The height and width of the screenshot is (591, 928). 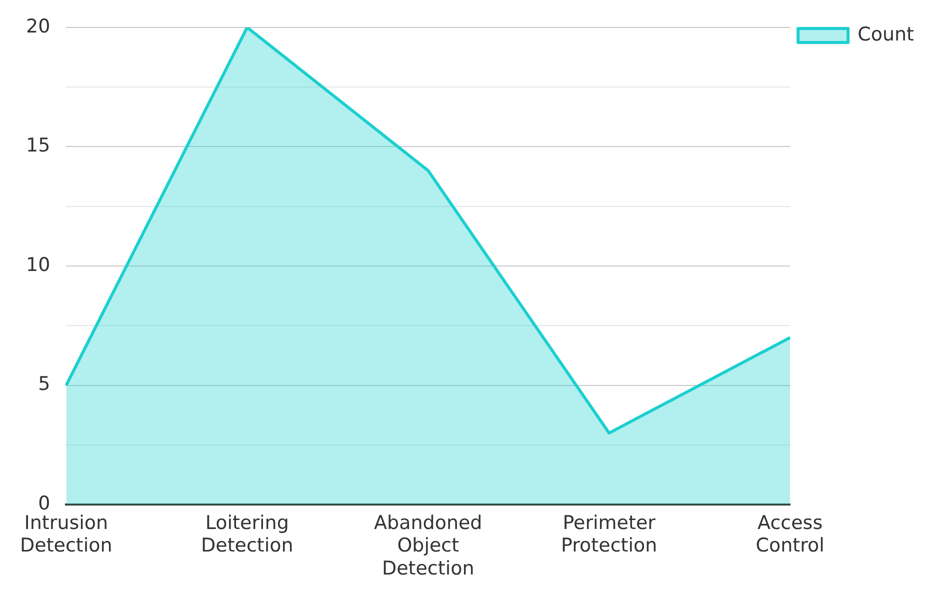 I want to click on y-tick-label: 10, so click(x=38, y=265).